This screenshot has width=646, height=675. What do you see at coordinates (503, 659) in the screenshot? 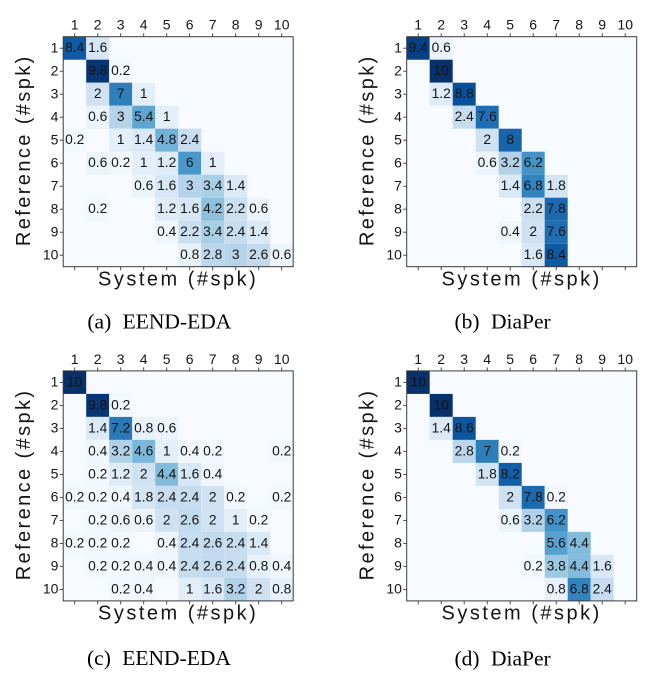
I see `svg-text: (d) DiaPer` at bounding box center [503, 659].